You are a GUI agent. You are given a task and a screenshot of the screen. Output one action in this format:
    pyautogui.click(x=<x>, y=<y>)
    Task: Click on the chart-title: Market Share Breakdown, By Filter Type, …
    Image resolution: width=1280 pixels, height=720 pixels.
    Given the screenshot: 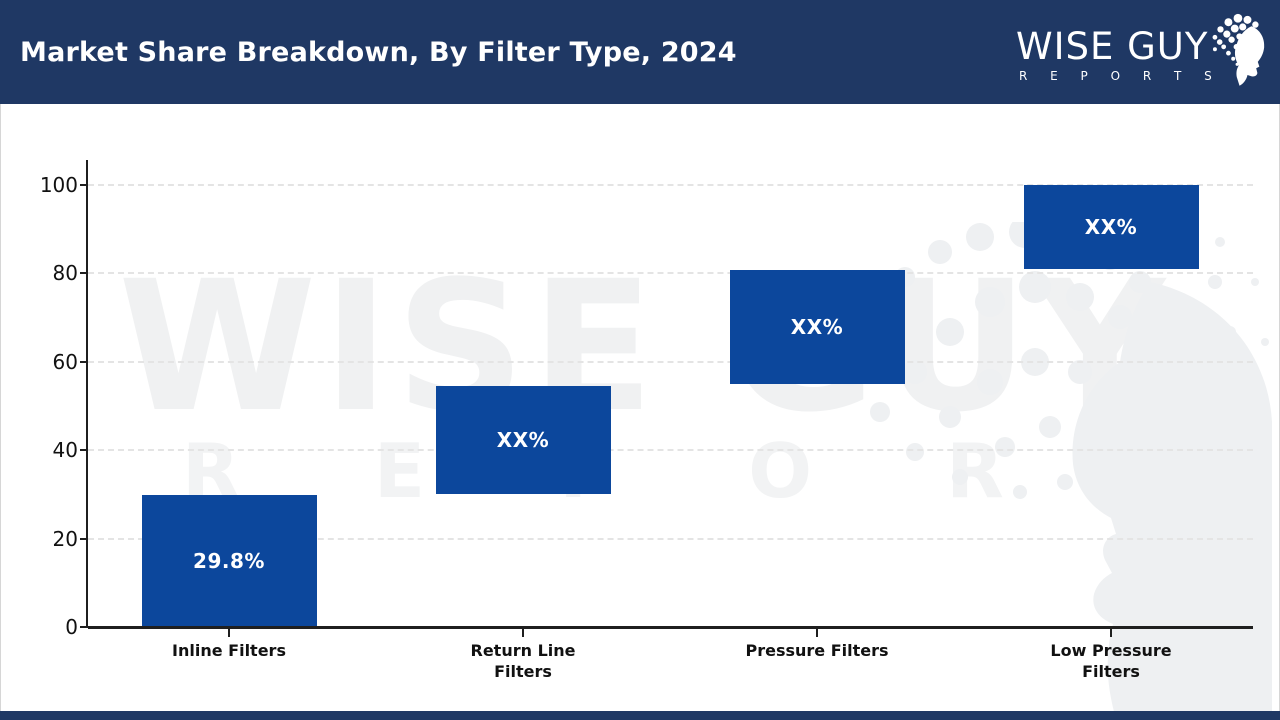 What is the action you would take?
    pyautogui.click(x=378, y=52)
    